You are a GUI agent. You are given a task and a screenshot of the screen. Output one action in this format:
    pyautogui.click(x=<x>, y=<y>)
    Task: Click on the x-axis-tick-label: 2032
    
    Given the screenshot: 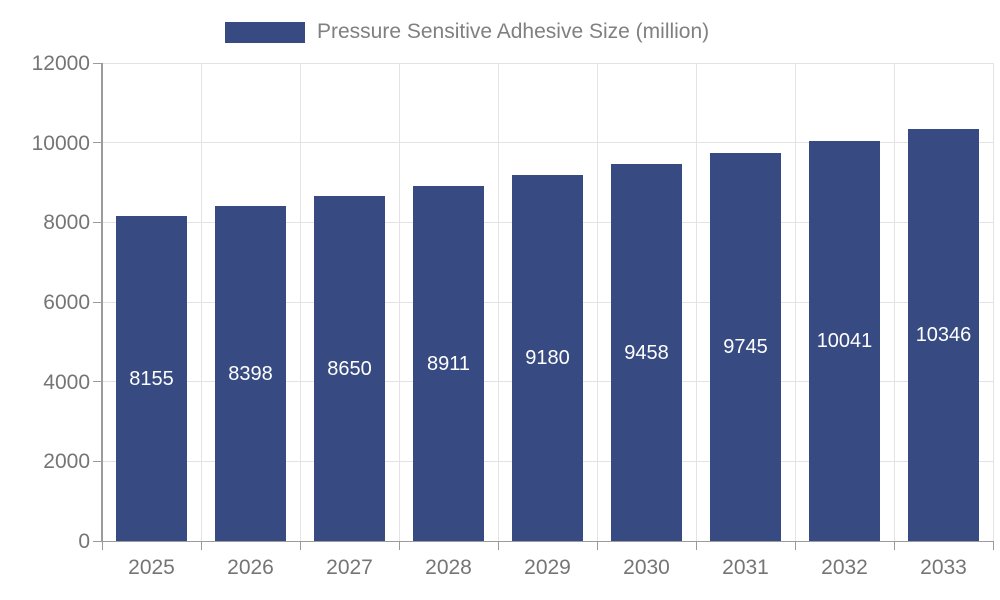 What is the action you would take?
    pyautogui.click(x=844, y=567)
    